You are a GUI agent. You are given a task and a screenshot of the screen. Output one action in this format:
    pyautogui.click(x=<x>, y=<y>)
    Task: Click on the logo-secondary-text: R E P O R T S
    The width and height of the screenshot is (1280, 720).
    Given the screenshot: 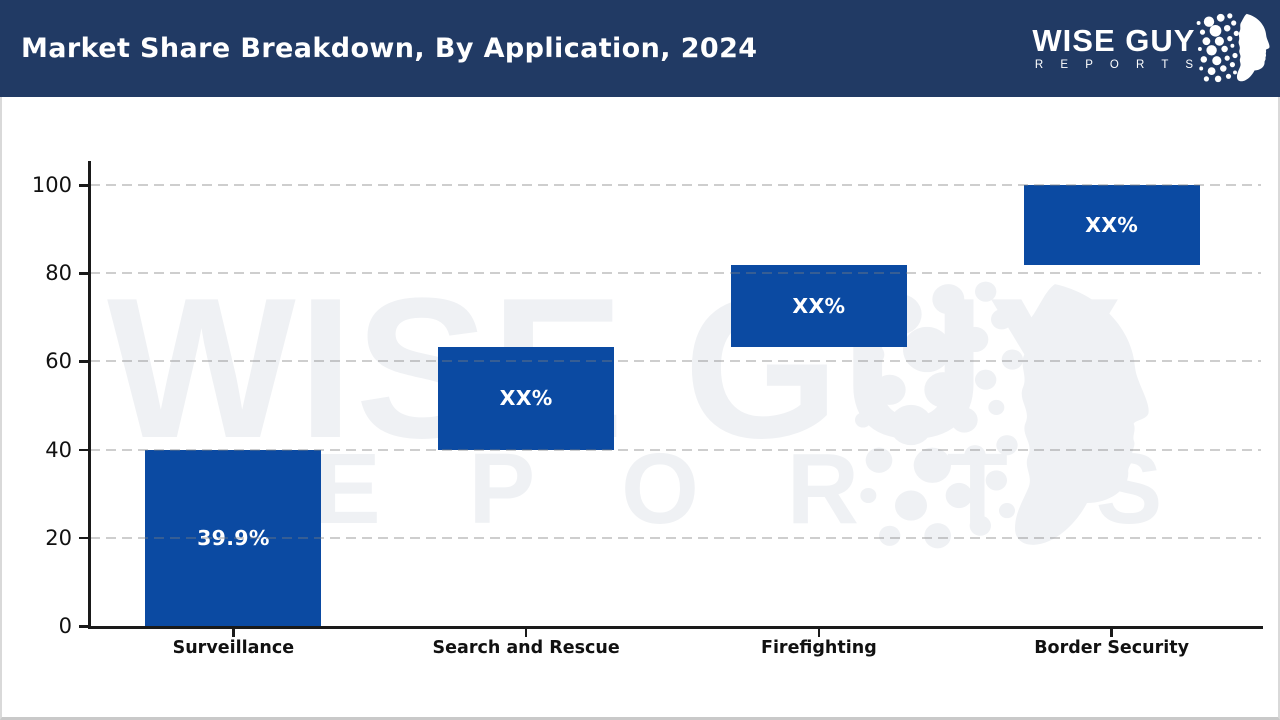 What is the action you would take?
    pyautogui.click(x=1117, y=65)
    